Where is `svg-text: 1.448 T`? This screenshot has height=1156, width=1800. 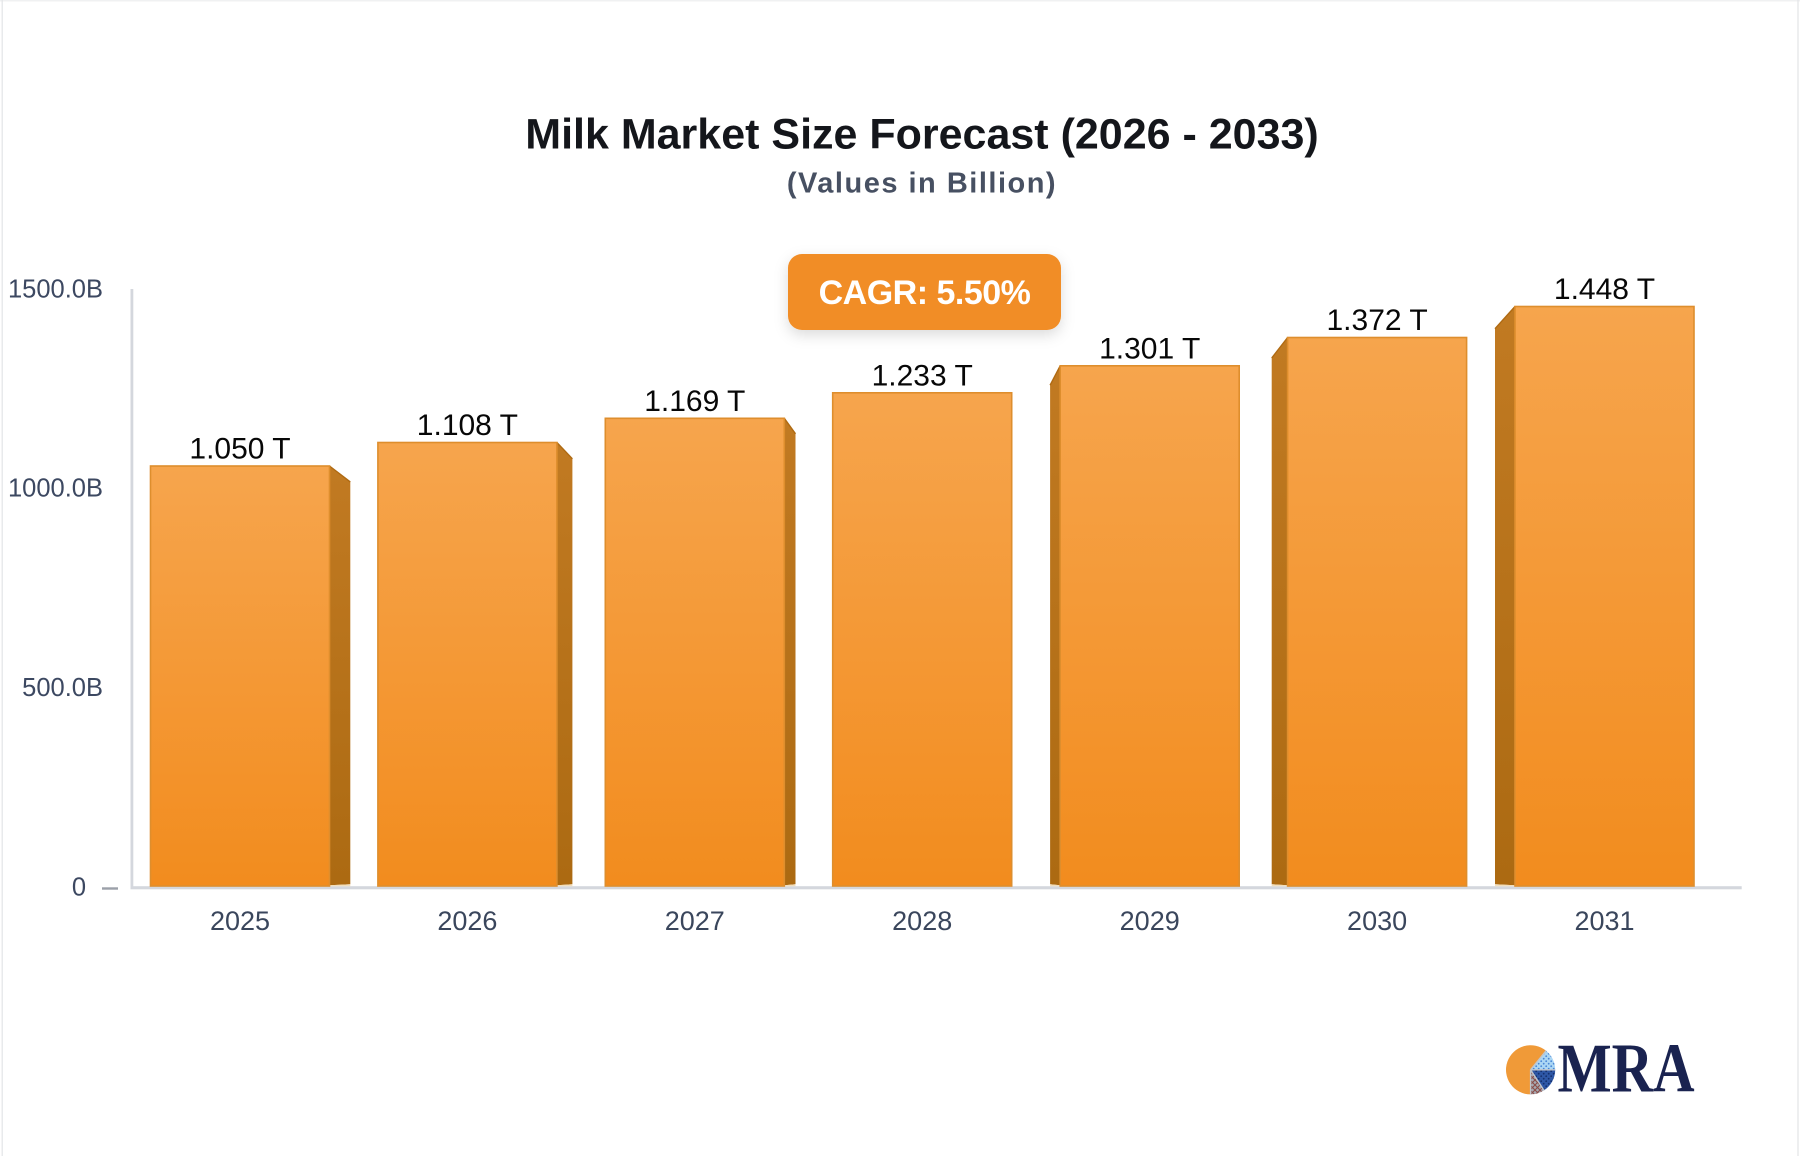 svg-text: 1.448 T is located at coordinates (1604, 289).